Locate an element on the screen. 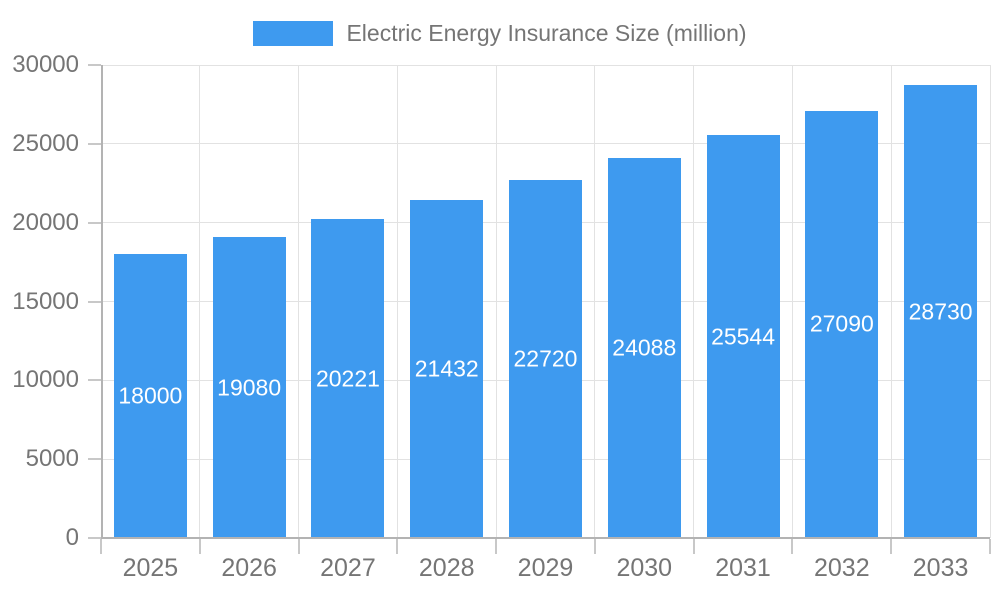  x-axis-tick-label: 2026 is located at coordinates (249, 568).